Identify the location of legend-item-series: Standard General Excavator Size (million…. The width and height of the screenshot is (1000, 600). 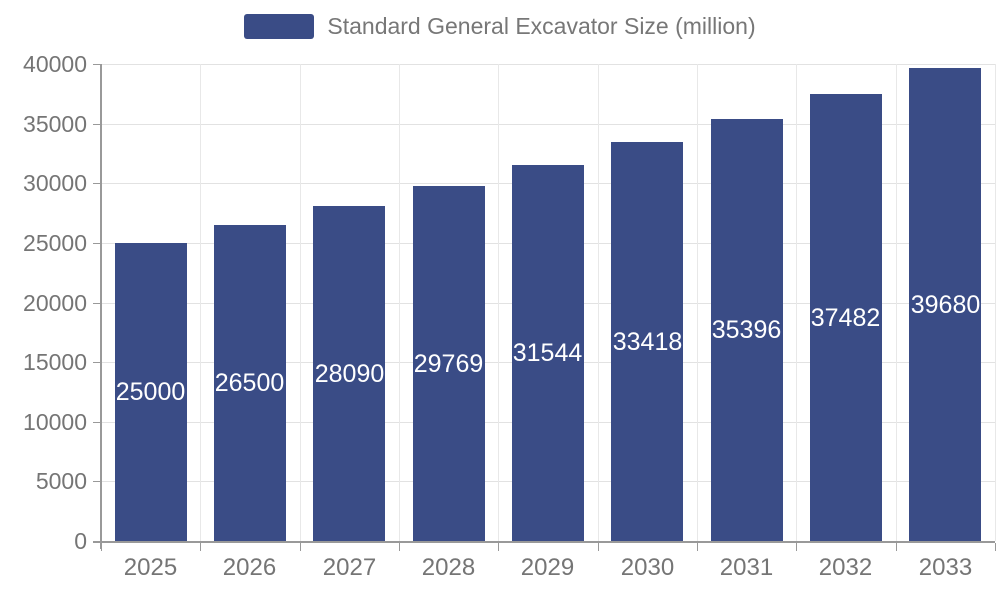
(500, 26).